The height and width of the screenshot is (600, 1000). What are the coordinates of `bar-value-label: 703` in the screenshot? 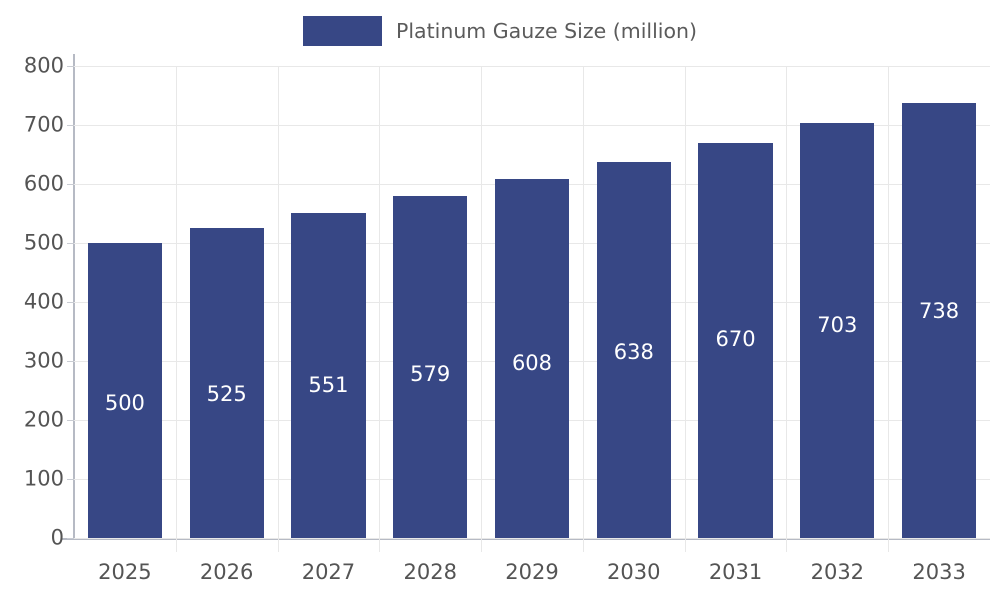 It's located at (837, 325).